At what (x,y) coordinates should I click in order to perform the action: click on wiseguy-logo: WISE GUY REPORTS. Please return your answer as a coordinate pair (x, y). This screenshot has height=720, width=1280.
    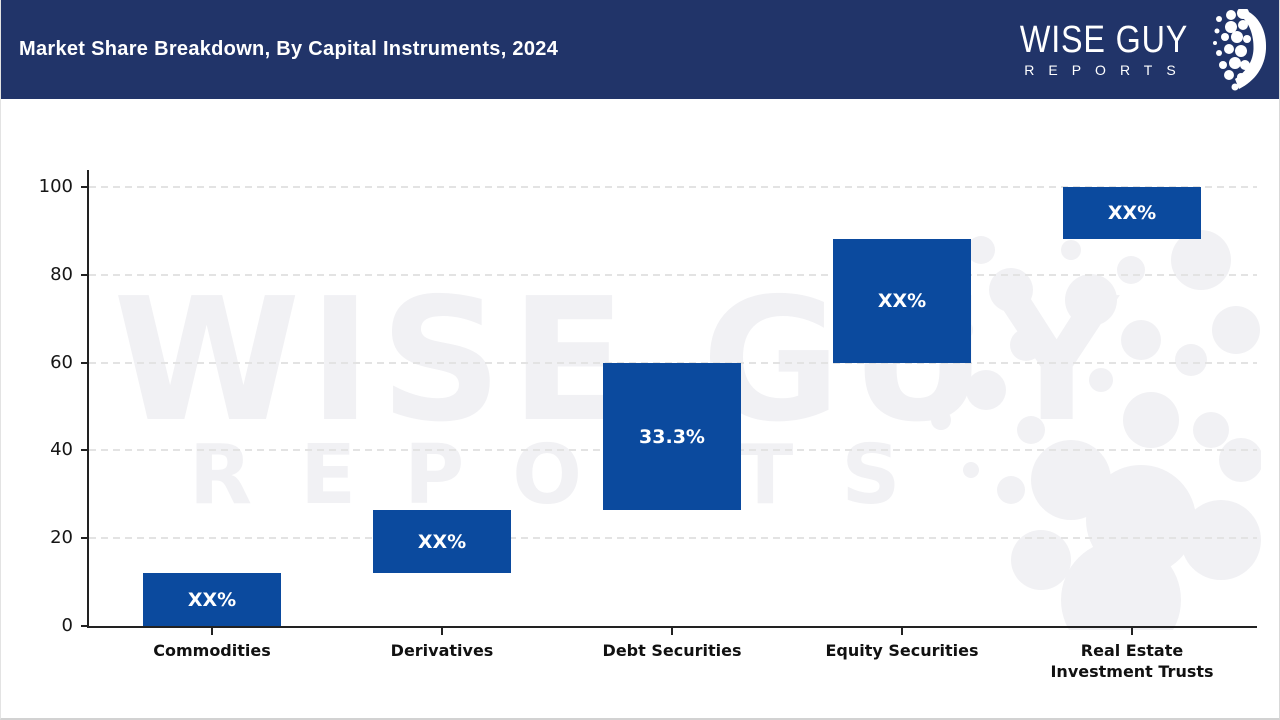
    Looking at the image, I should click on (1142, 49).